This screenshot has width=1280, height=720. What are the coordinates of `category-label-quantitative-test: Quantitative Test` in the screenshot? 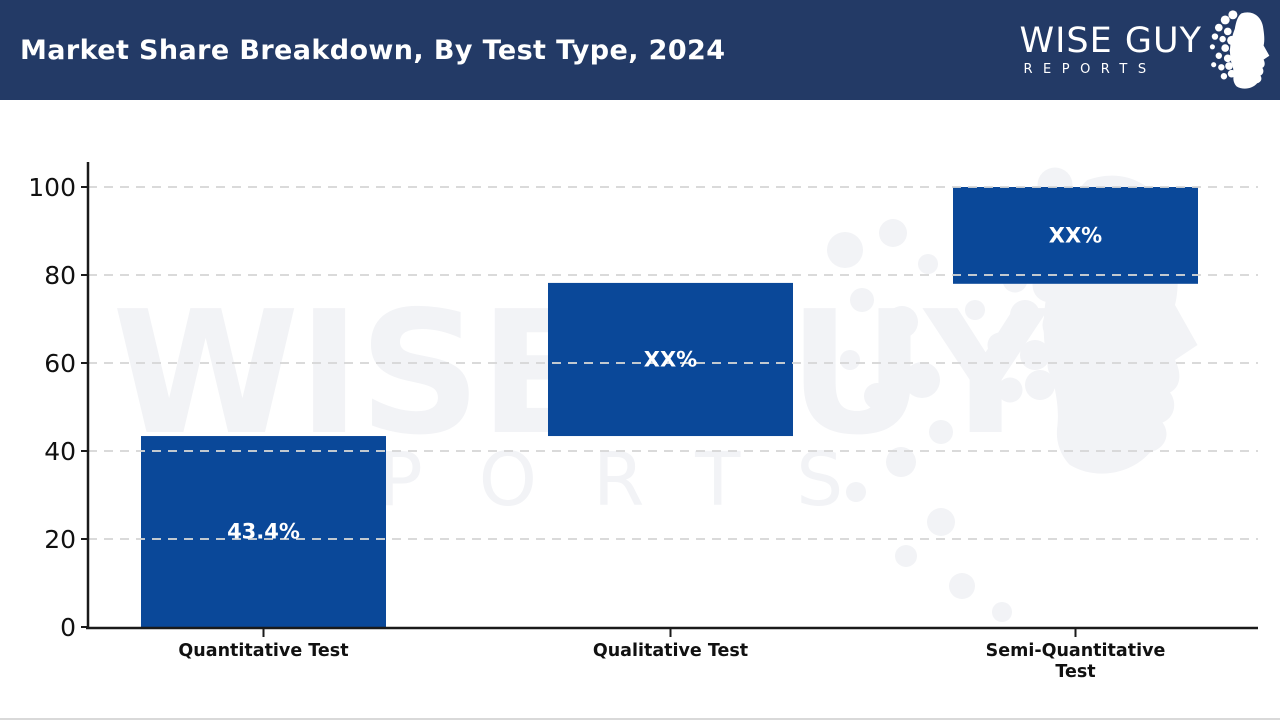 It's located at (263, 651).